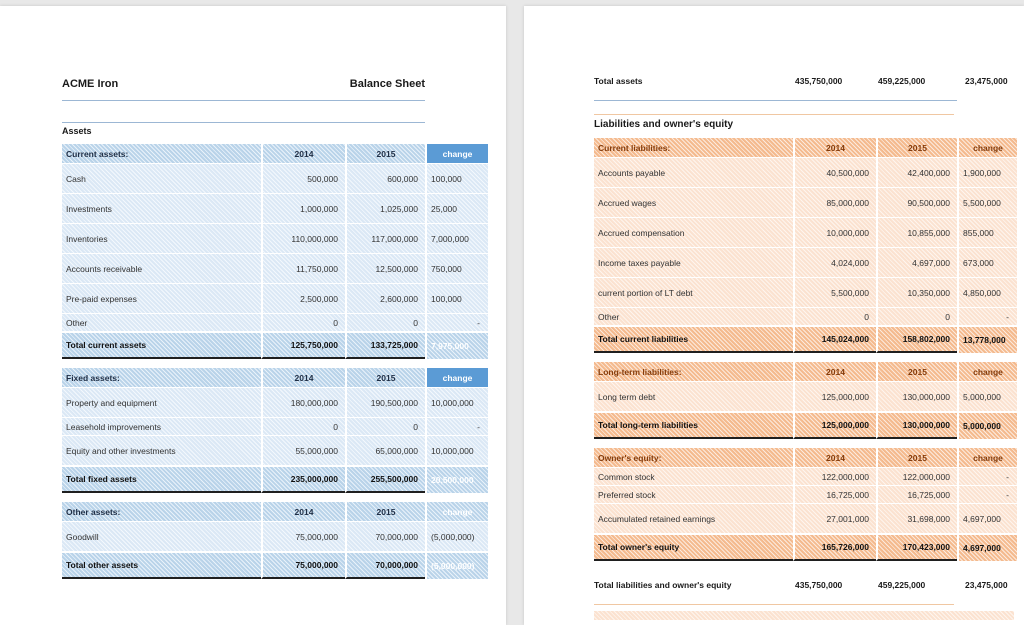  What do you see at coordinates (303, 268) in the screenshot?
I see `value-2014: 11,750,000` at bounding box center [303, 268].